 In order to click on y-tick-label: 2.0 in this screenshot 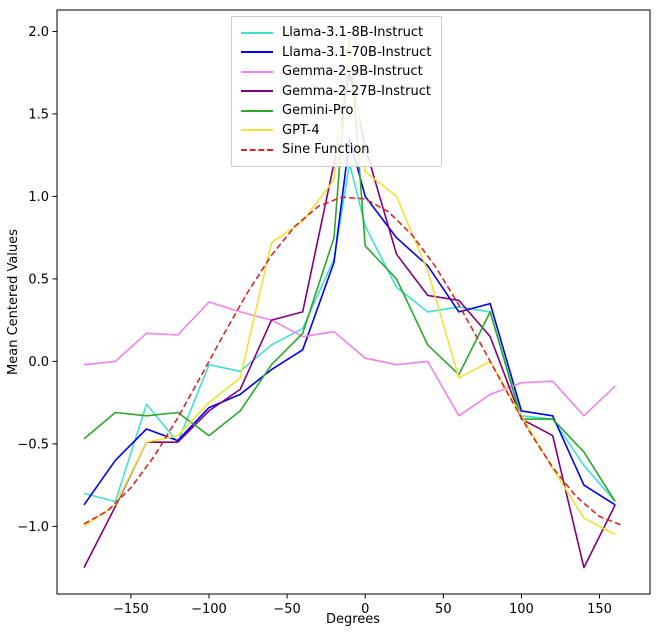, I will do `click(38, 32)`.